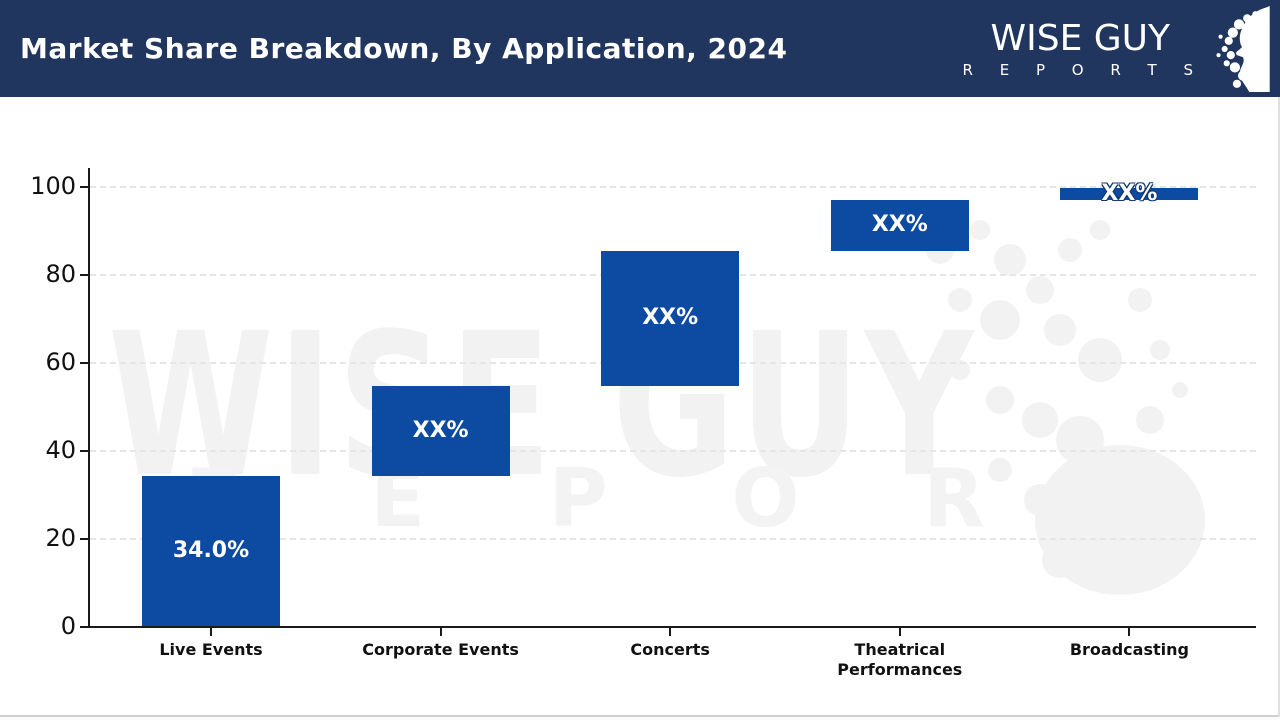 Image resolution: width=1280 pixels, height=720 pixels. Describe the element at coordinates (68, 626) in the screenshot. I see `y-tick-label-0: 0` at that location.